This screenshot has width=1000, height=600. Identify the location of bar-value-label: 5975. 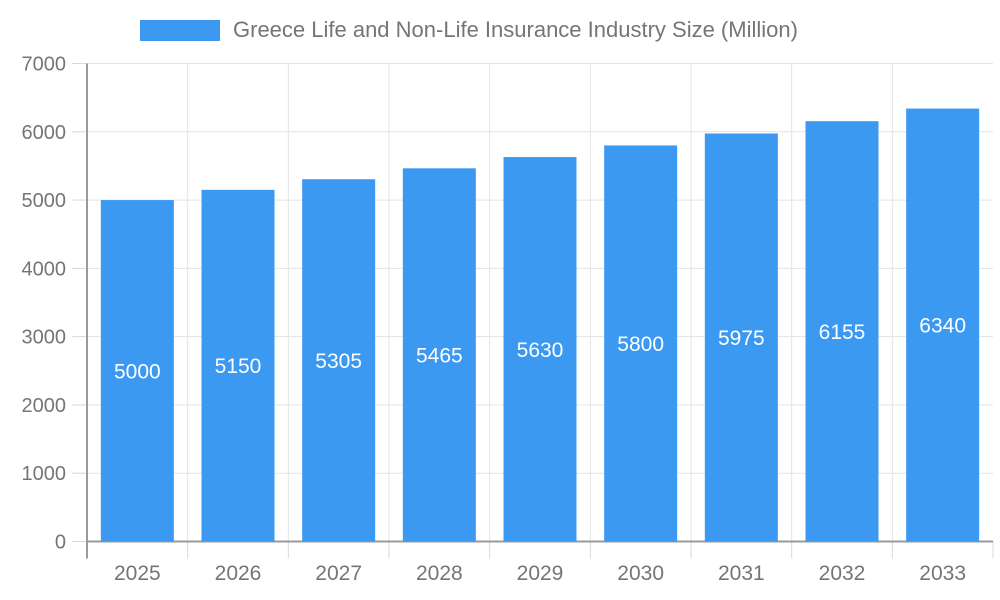
(741, 338).